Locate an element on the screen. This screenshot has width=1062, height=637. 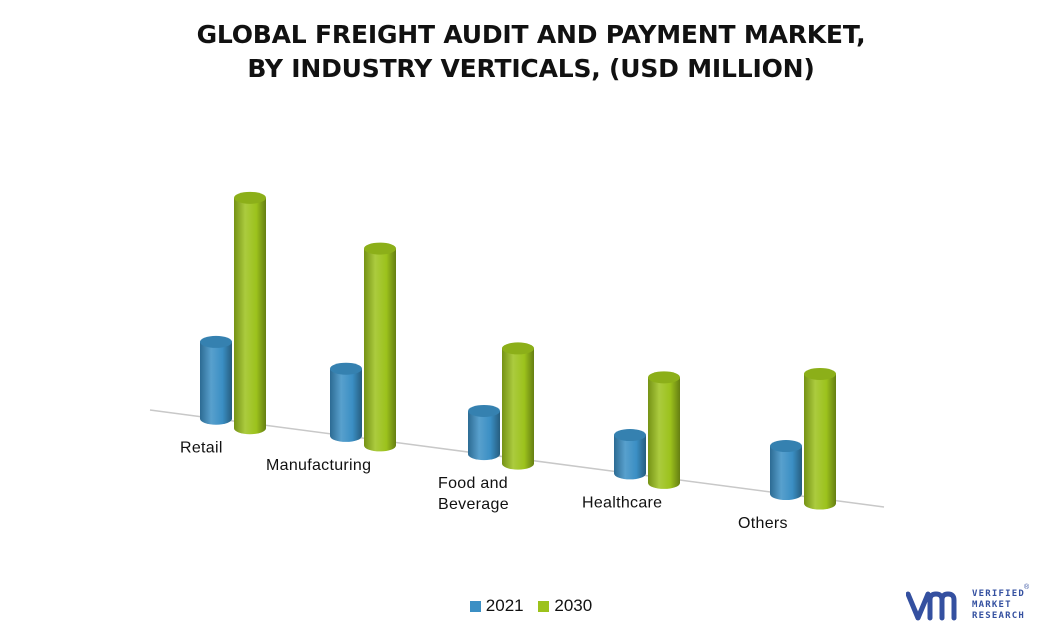
legend-item-2021: 2021 is located at coordinates (496, 606).